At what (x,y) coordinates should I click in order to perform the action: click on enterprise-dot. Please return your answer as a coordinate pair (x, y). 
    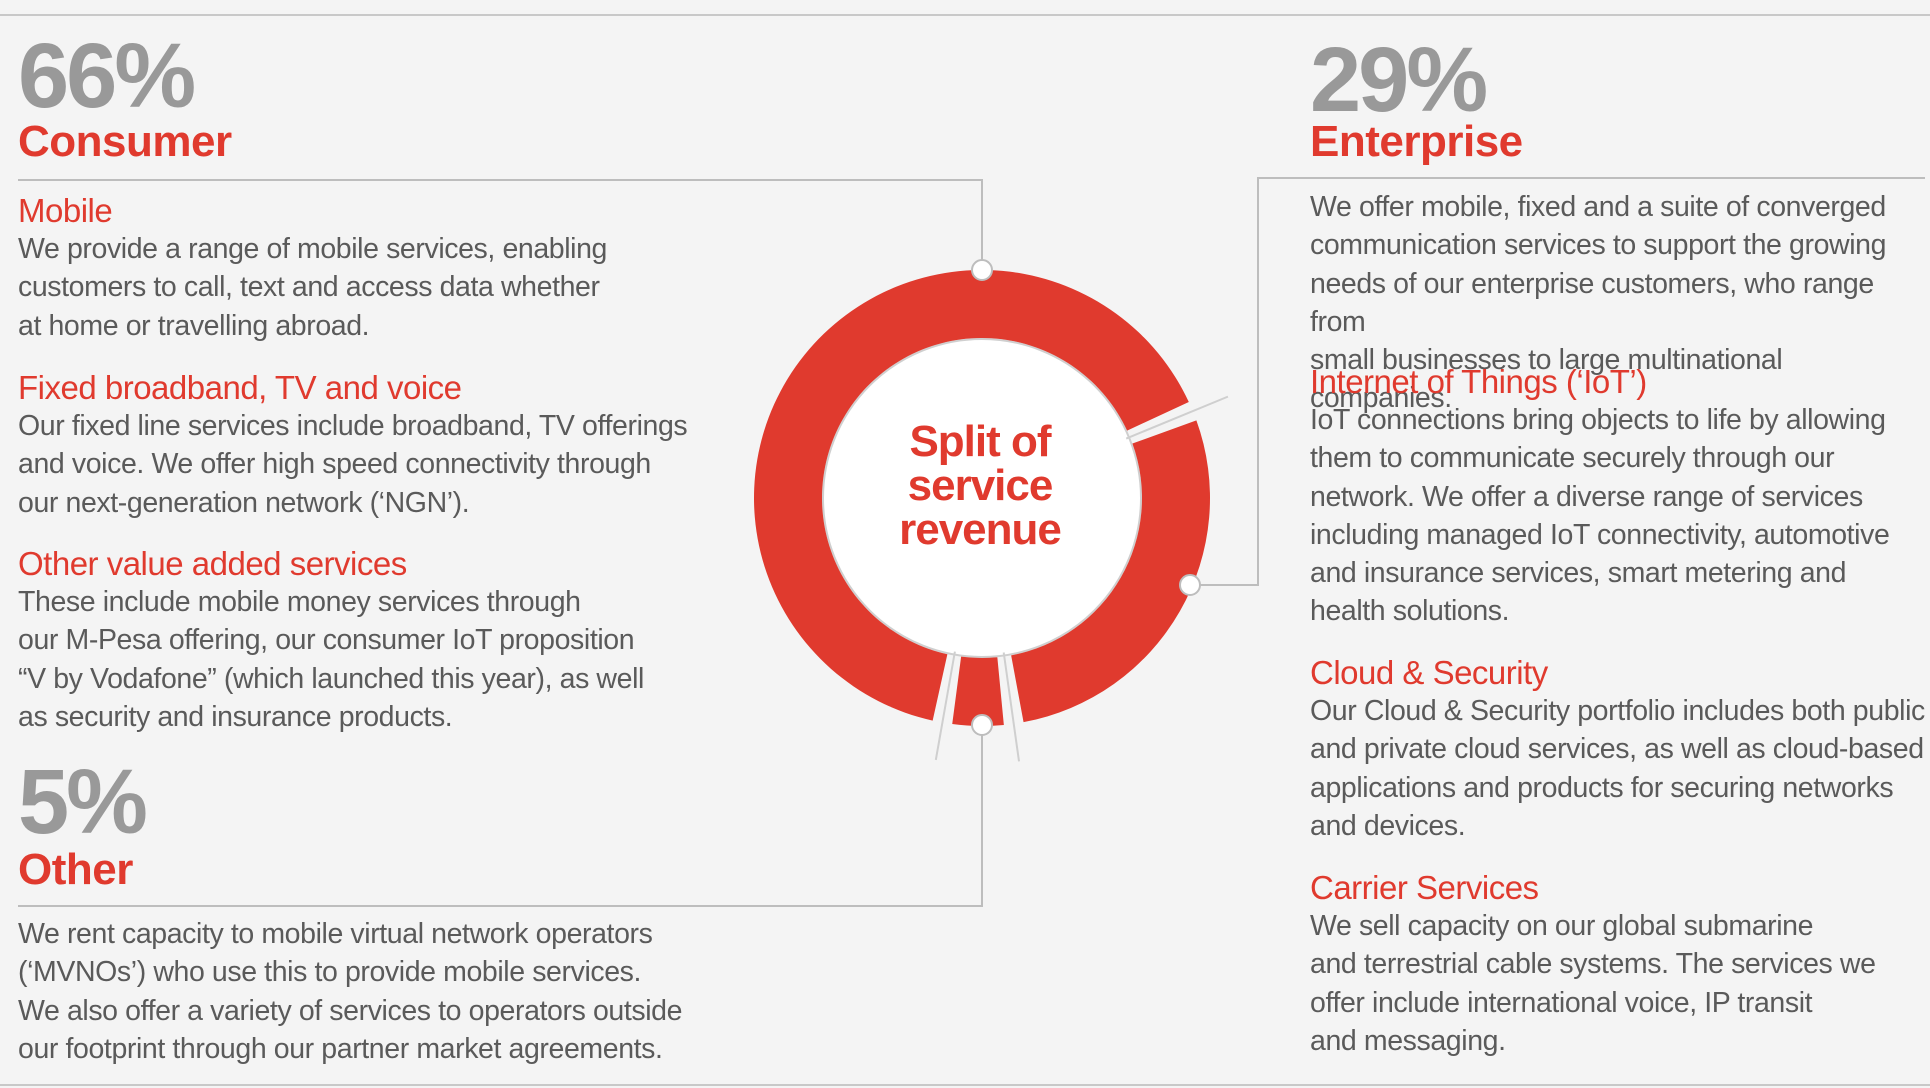
    Looking at the image, I should click on (1190, 585).